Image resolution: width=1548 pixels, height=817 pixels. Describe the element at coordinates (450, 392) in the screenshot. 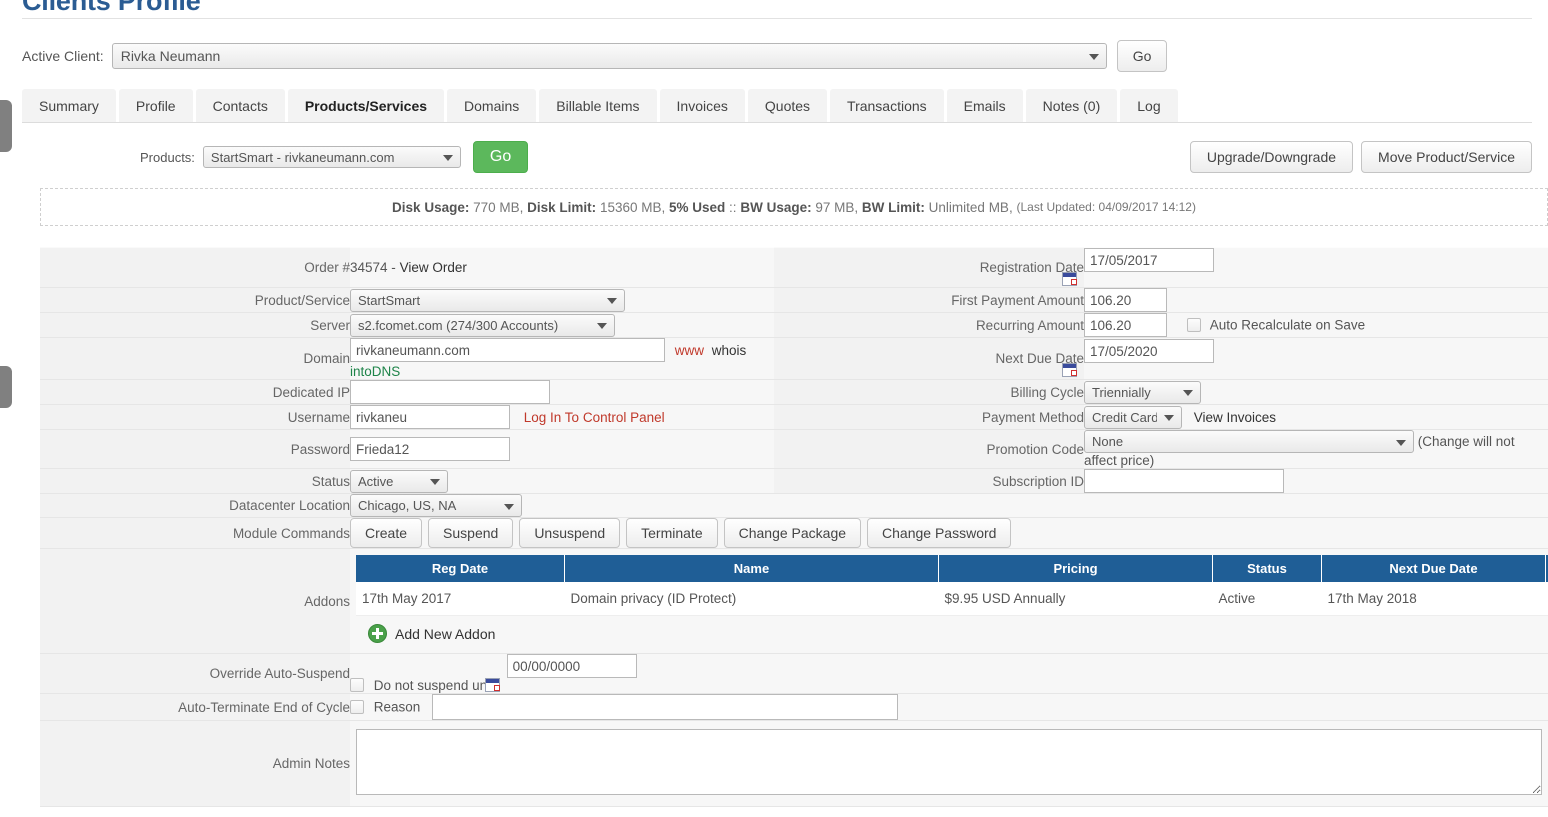

I see `dedicated-ip-input` at that location.